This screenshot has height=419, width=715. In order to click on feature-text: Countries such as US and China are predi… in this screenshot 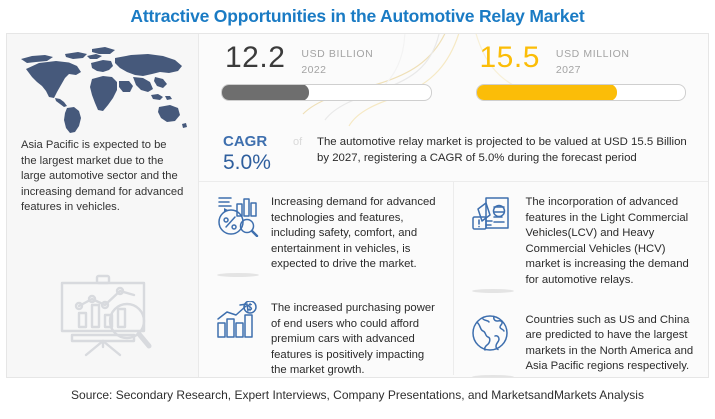, I will do `click(609, 343)`.